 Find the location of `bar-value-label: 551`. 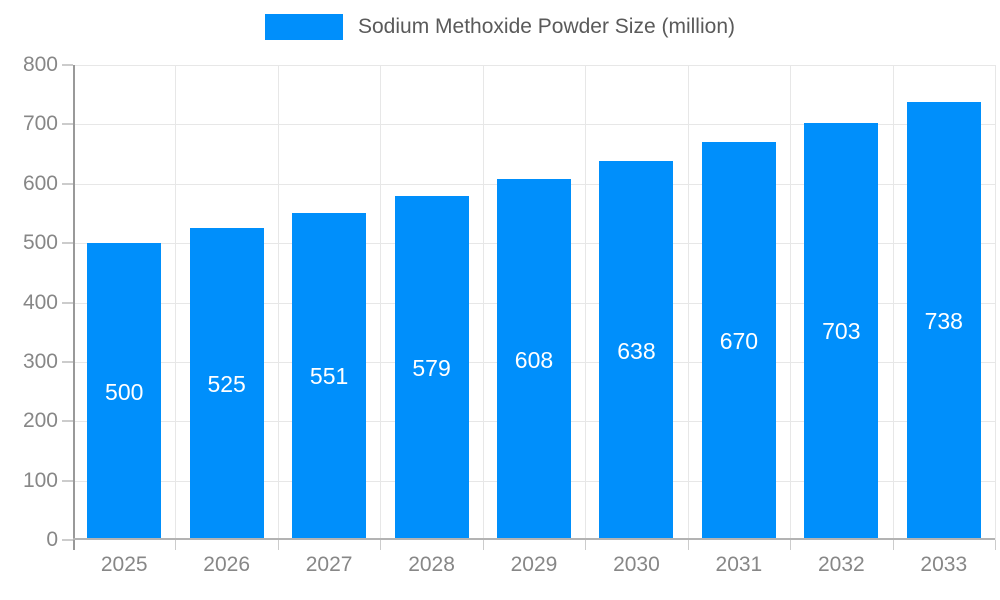

bar-value-label: 551 is located at coordinates (329, 376).